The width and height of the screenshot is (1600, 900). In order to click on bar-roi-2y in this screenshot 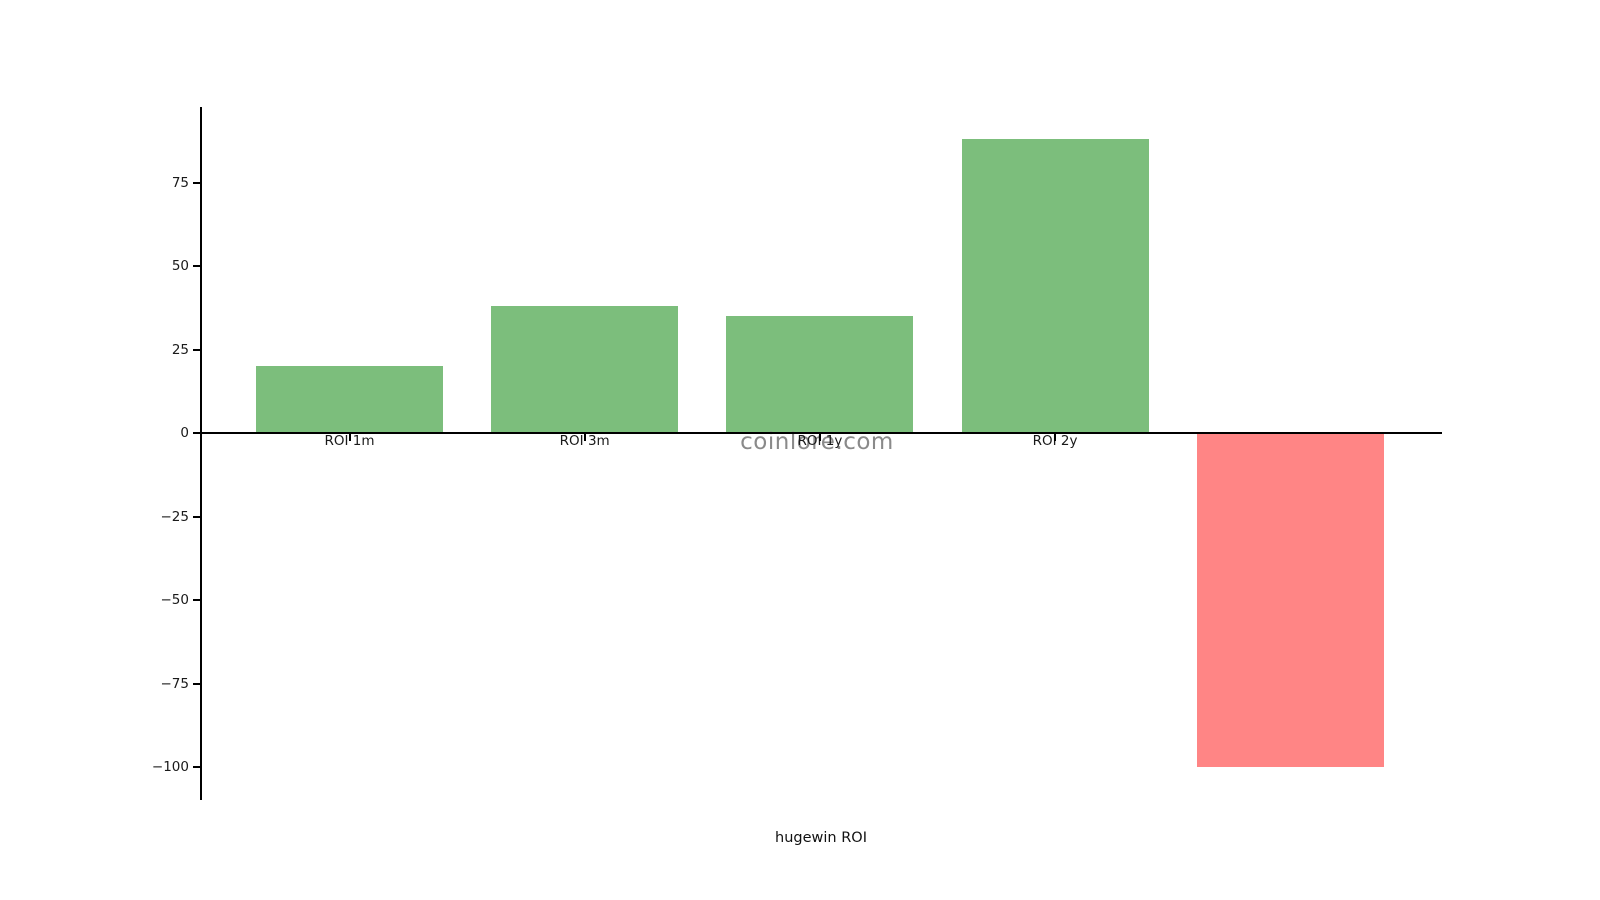, I will do `click(1055, 286)`.